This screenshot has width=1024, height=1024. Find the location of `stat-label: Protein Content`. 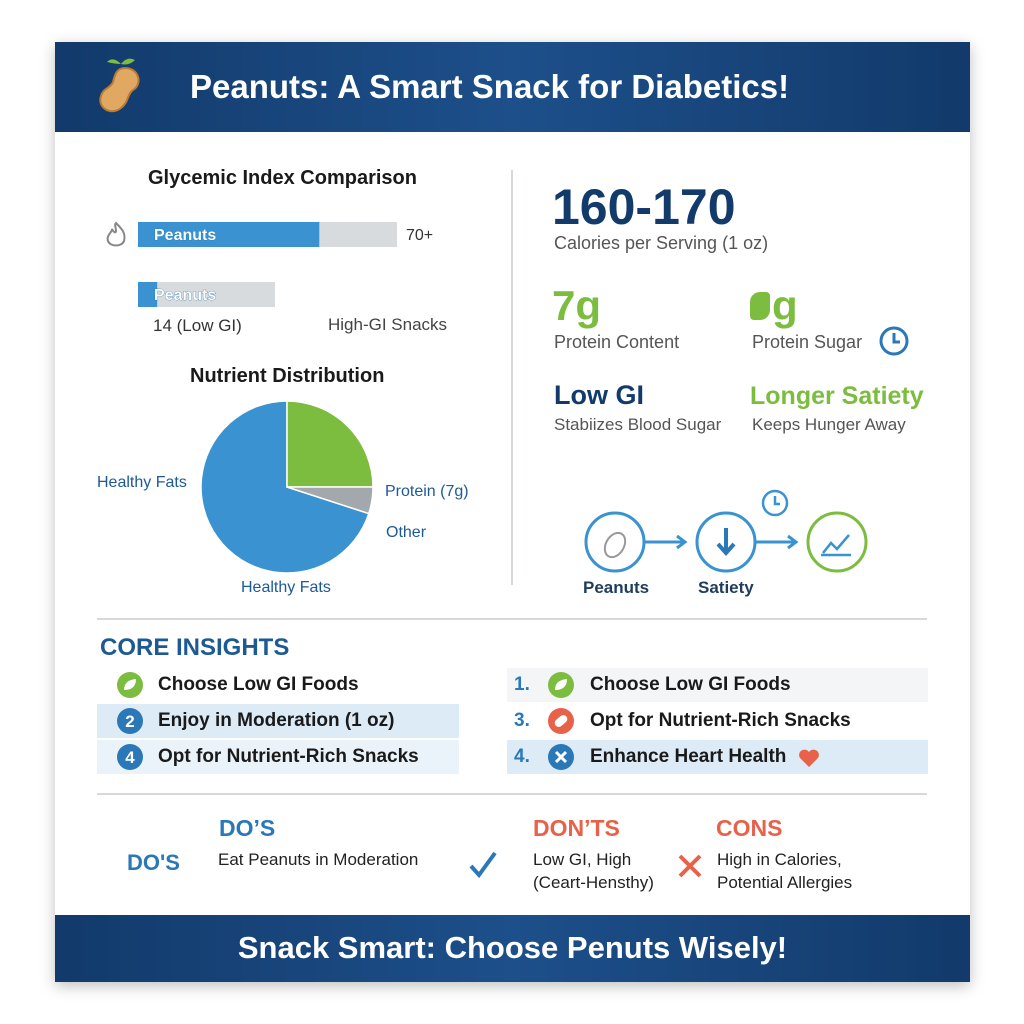

stat-label: Protein Content is located at coordinates (617, 342).